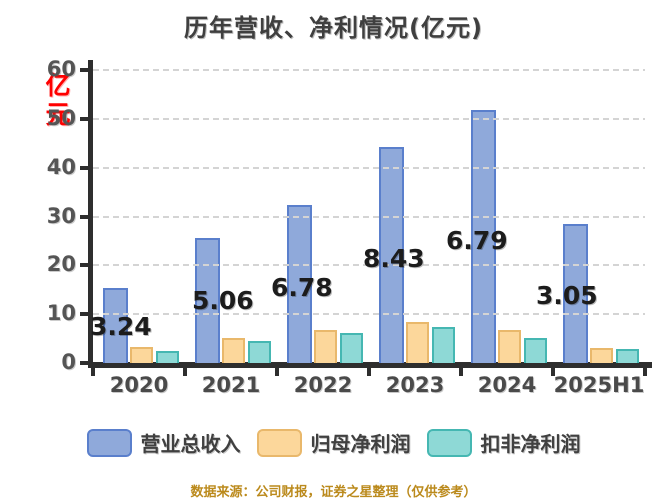  Describe the element at coordinates (61, 313) in the screenshot. I see `y-tick-label: 10` at that location.